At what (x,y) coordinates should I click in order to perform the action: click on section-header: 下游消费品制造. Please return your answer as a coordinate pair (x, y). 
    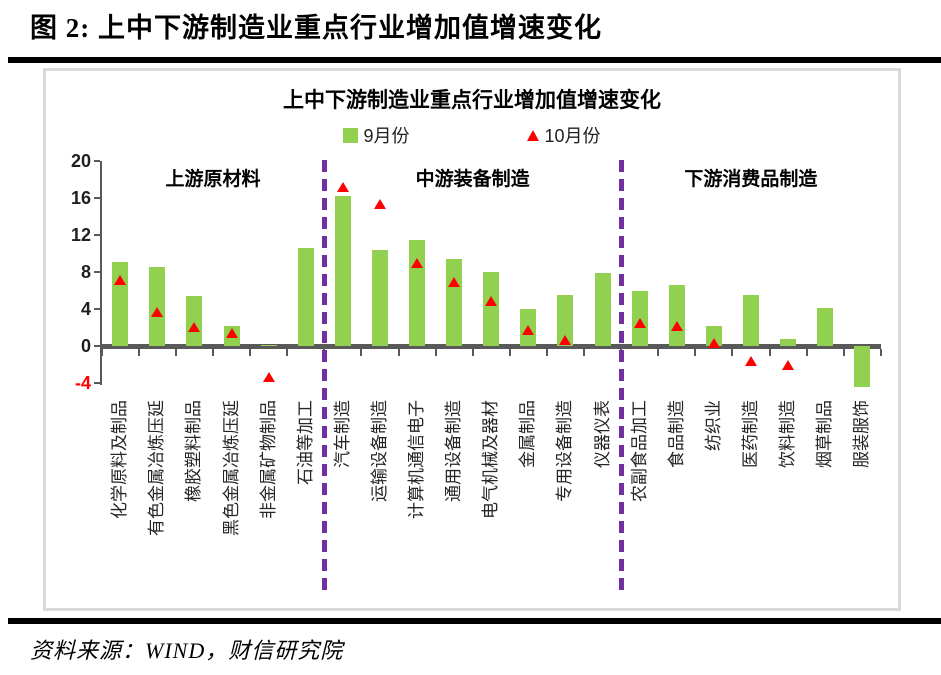
    Looking at the image, I should click on (751, 179).